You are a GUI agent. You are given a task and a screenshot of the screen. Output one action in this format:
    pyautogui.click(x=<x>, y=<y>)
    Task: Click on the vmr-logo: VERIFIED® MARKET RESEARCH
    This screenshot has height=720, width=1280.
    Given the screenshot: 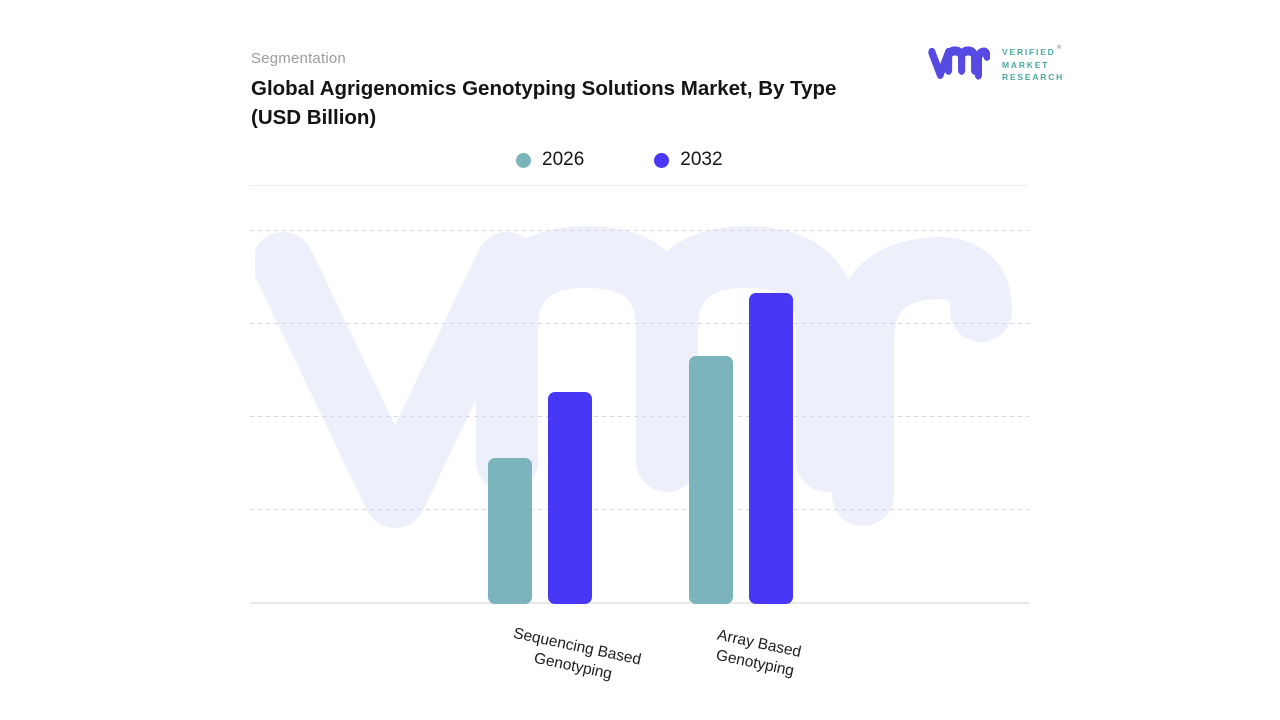 What is the action you would take?
    pyautogui.click(x=996, y=63)
    